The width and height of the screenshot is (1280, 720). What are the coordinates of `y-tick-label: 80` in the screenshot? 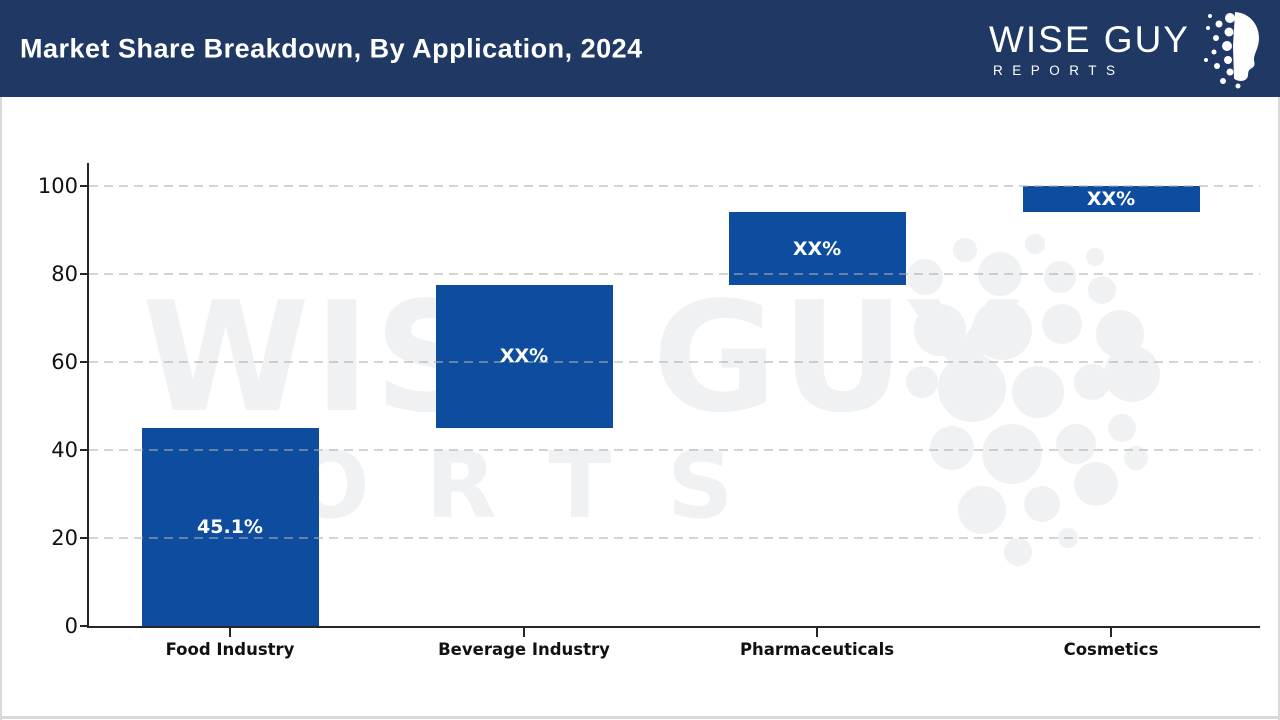 It's located at (64, 274).